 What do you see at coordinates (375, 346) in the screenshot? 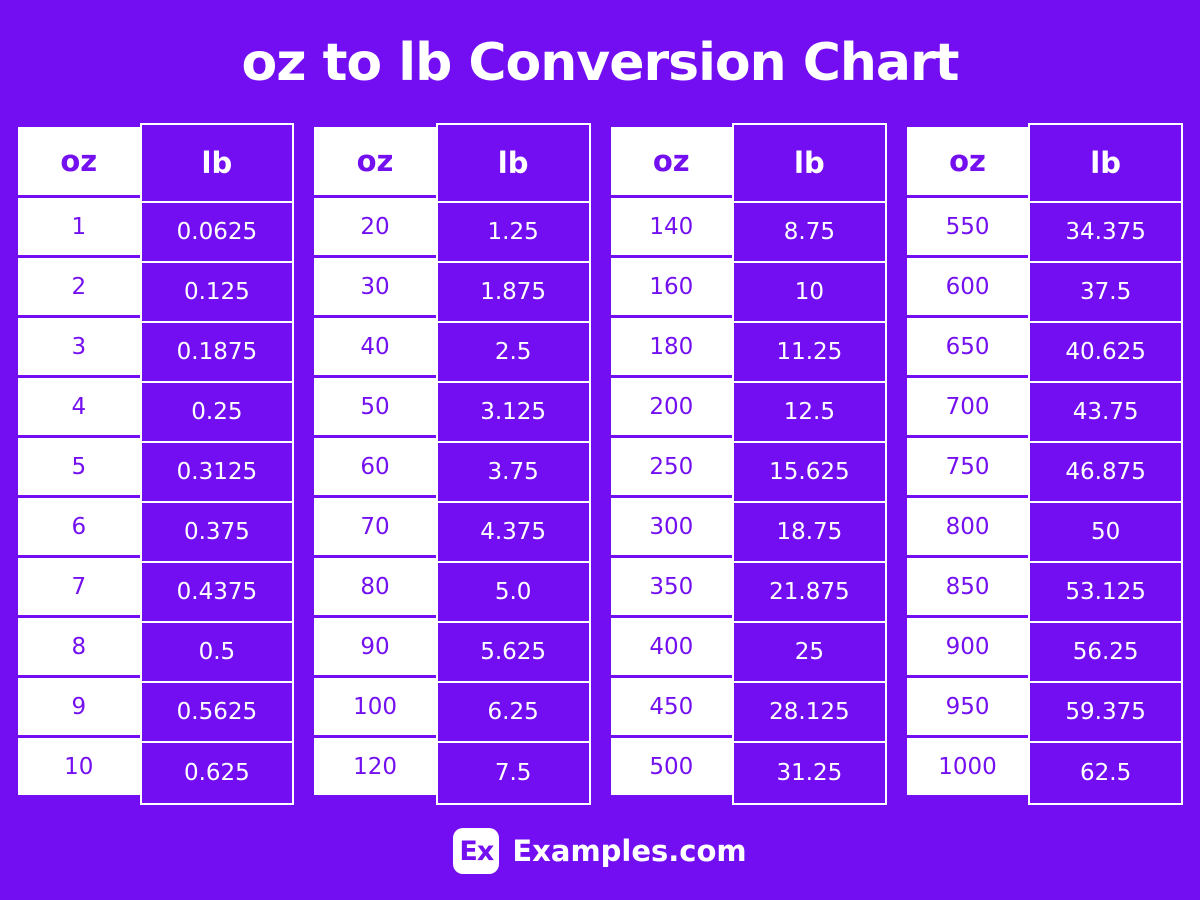
I see `oz-value-cell: 40` at bounding box center [375, 346].